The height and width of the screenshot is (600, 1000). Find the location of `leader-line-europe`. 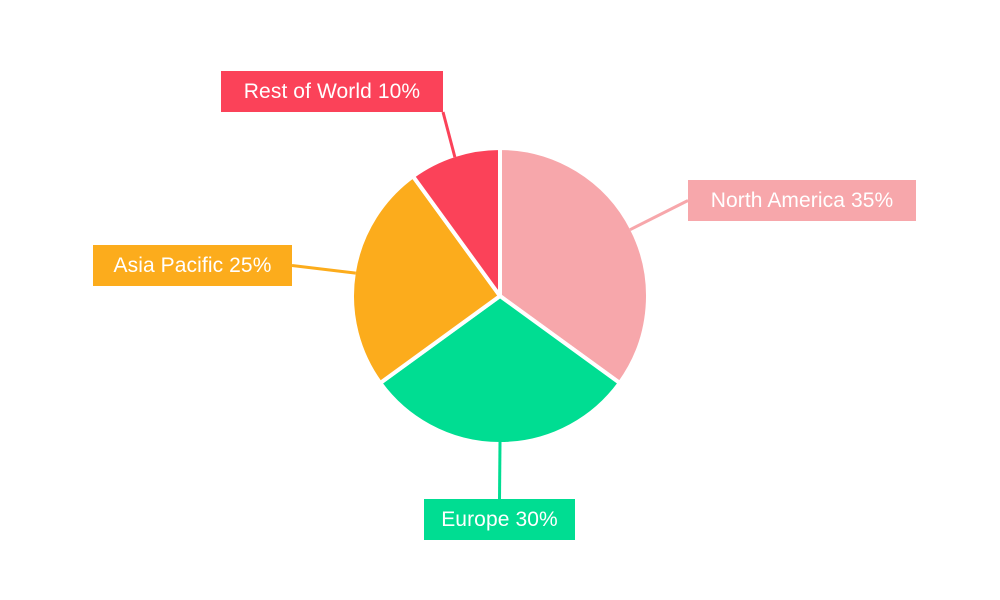

leader-line-europe is located at coordinates (500, 470).